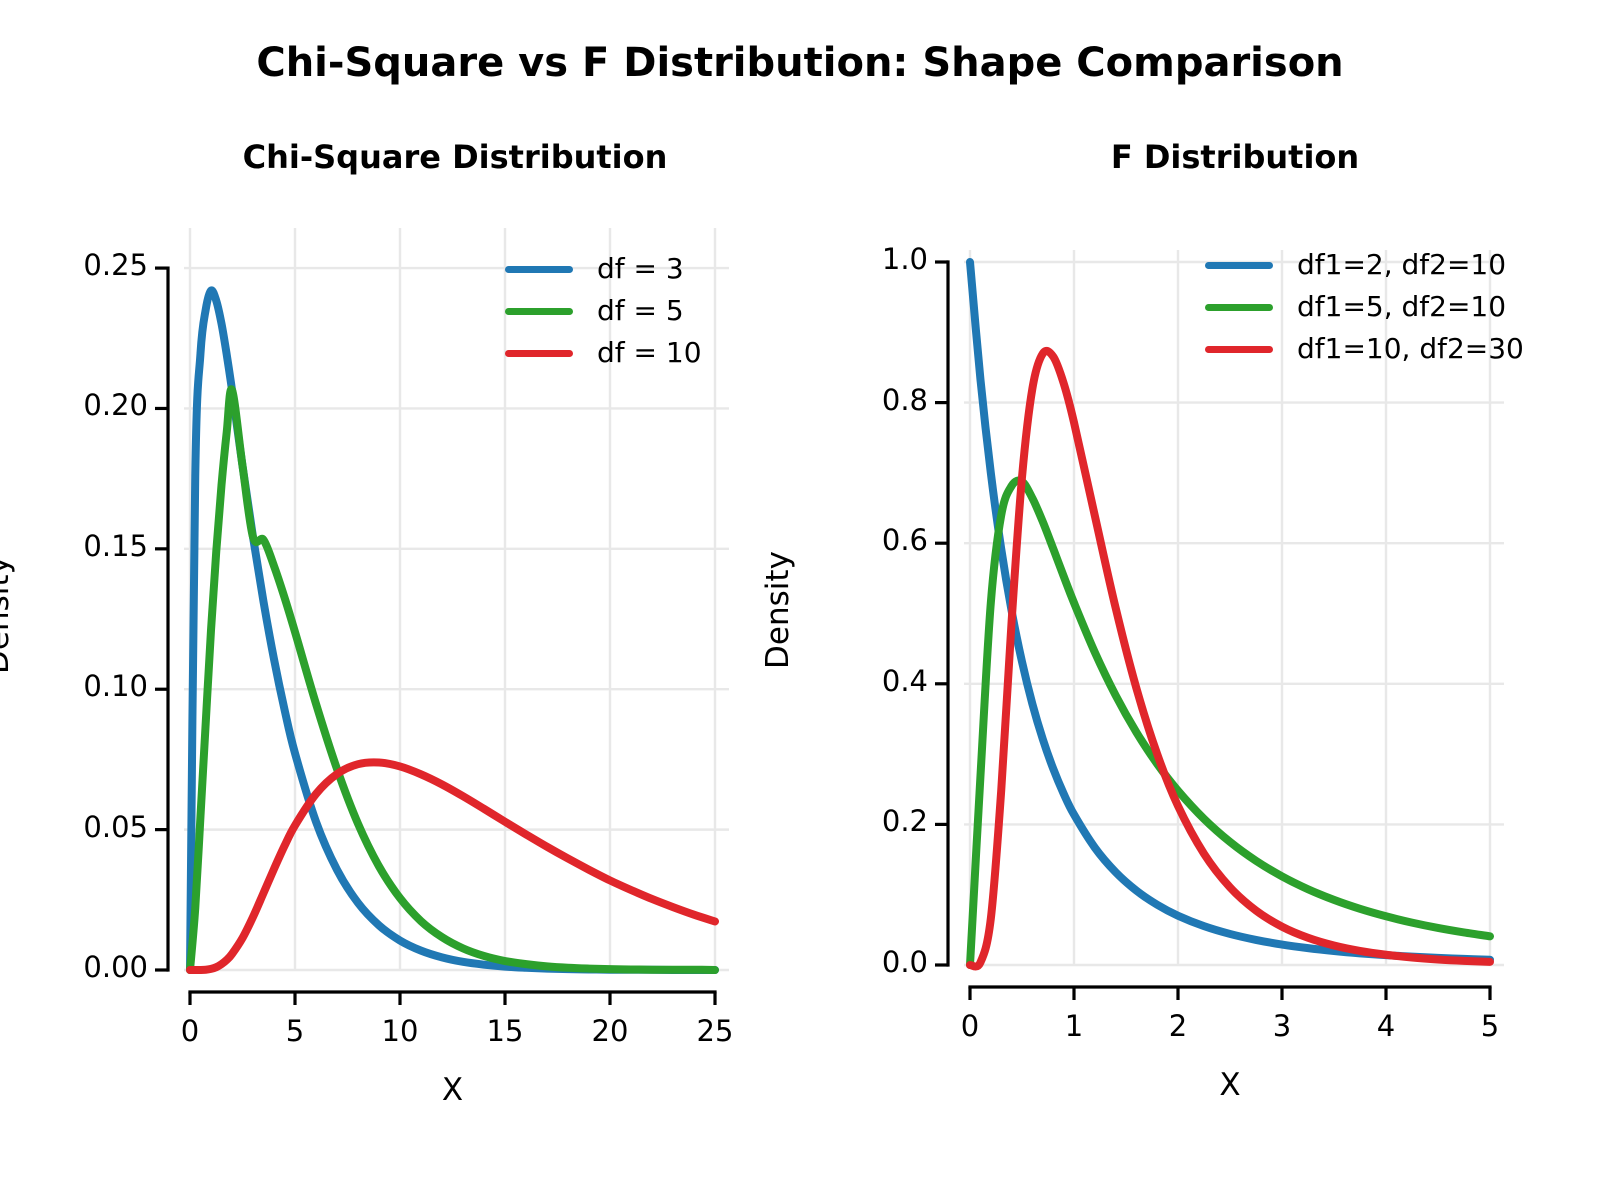 The height and width of the screenshot is (1200, 1600). What do you see at coordinates (1402, 264) in the screenshot?
I see `legend-label: df1=2, df2=10` at bounding box center [1402, 264].